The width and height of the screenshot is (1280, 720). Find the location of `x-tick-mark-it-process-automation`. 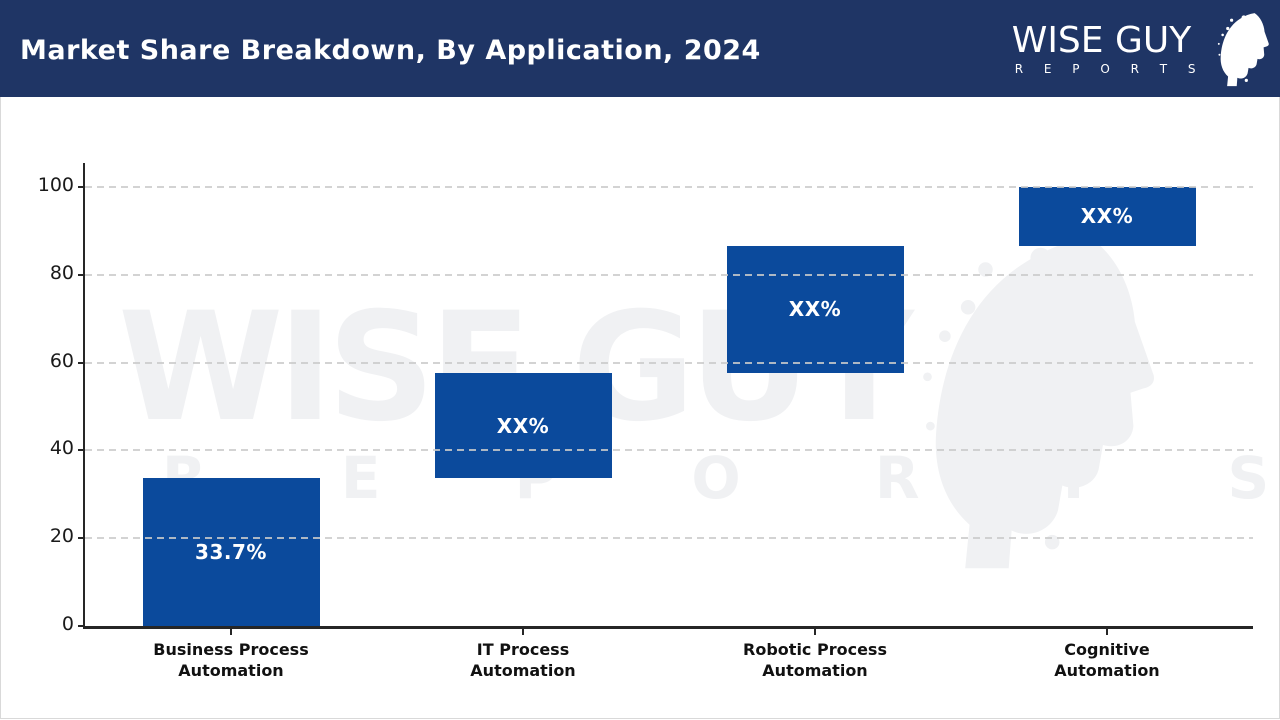

x-tick-mark-it-process-automation is located at coordinates (523, 630).